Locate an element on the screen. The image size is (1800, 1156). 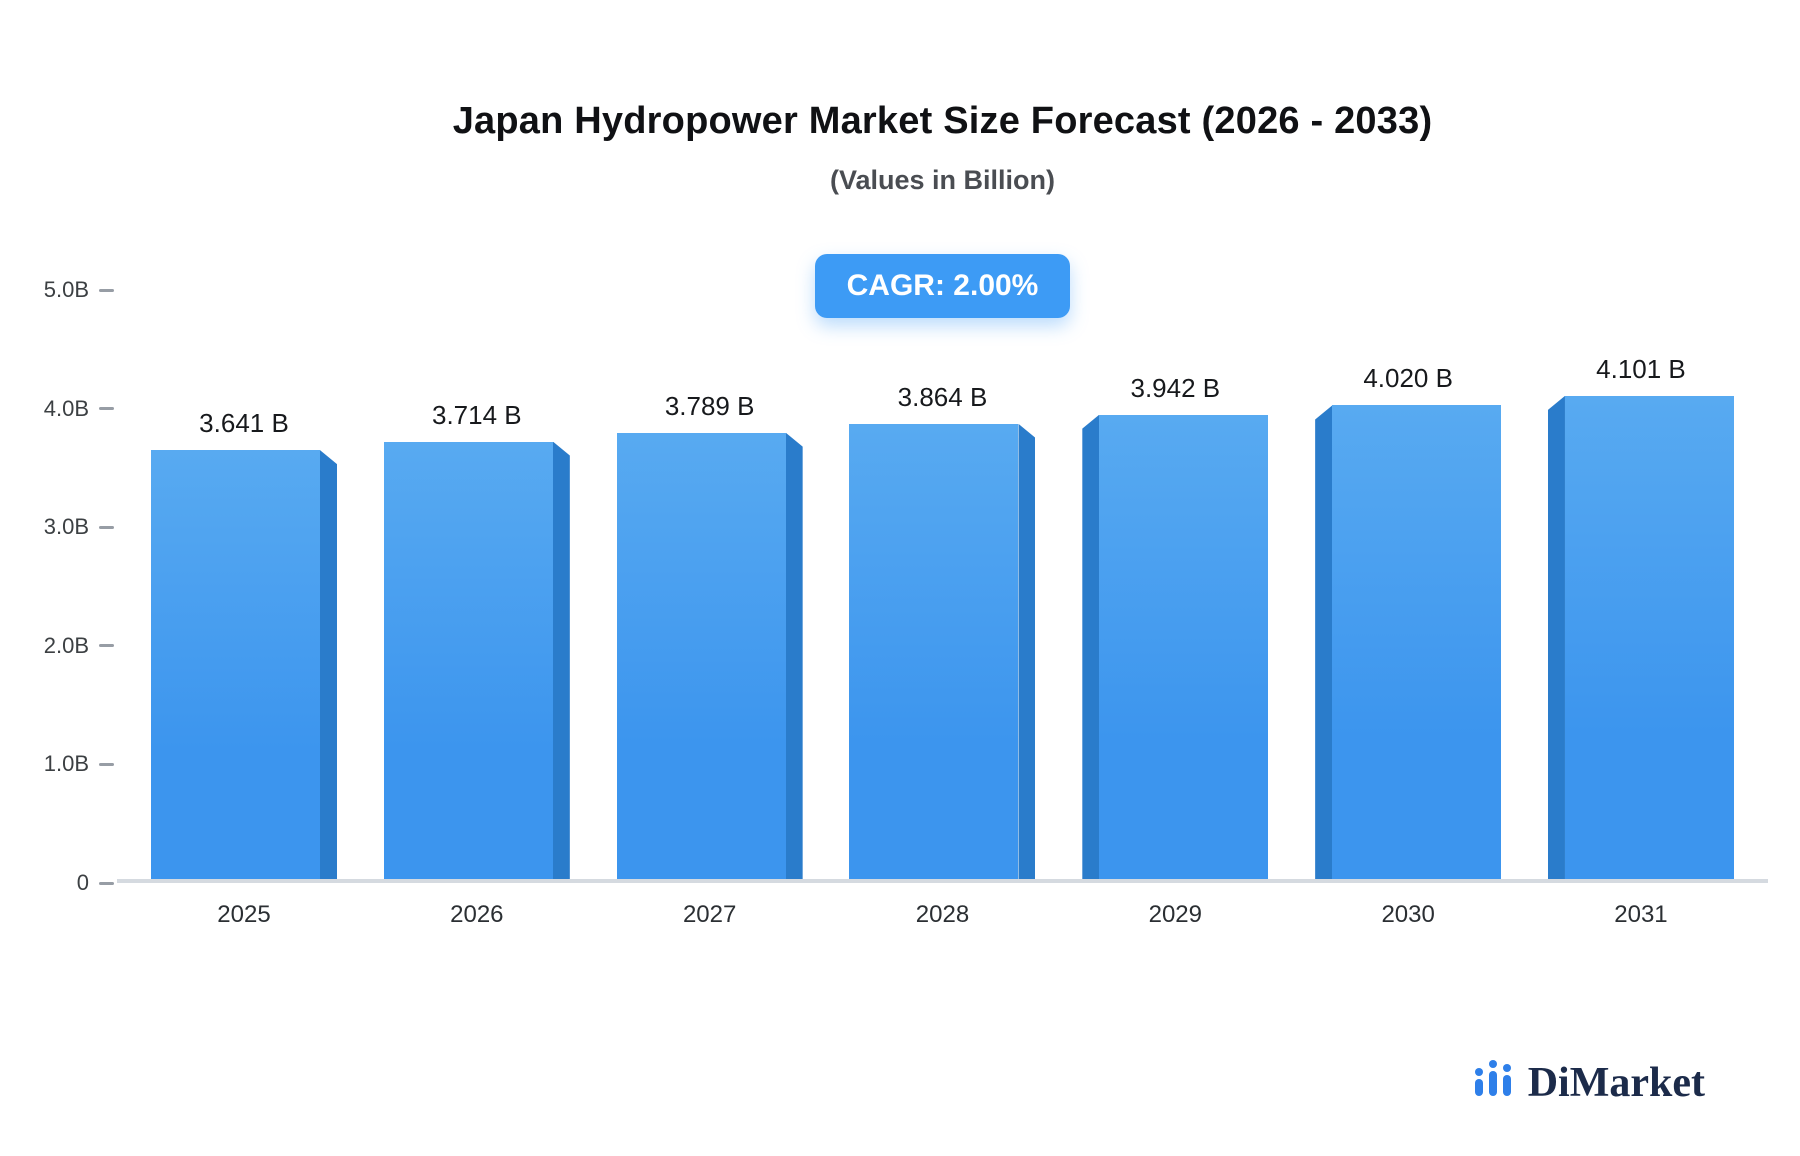
bar-group-2031: 4.101 B is located at coordinates (1640, 584).